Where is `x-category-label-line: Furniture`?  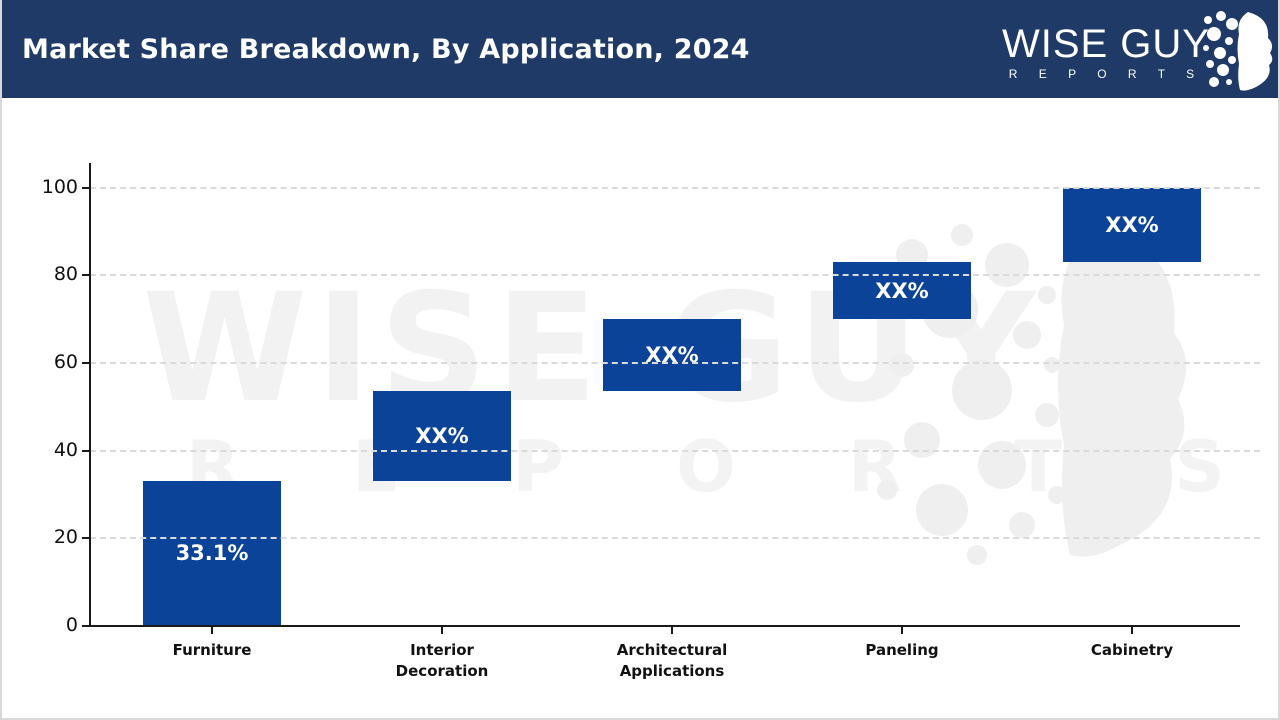 x-category-label-line: Furniture is located at coordinates (212, 650).